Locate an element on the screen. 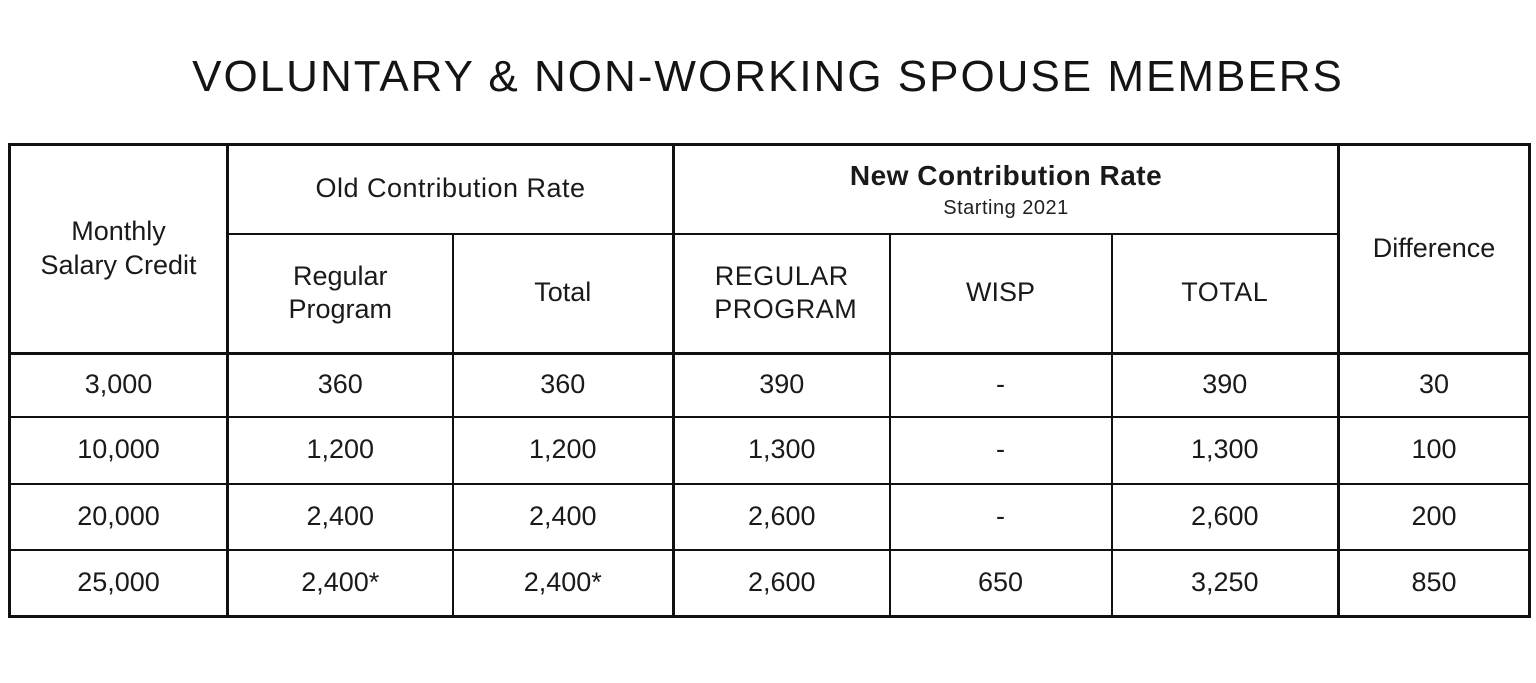 The height and width of the screenshot is (683, 1536). header-monthly-salary-credit: Monthly Salary Credit is located at coordinates (118, 249).